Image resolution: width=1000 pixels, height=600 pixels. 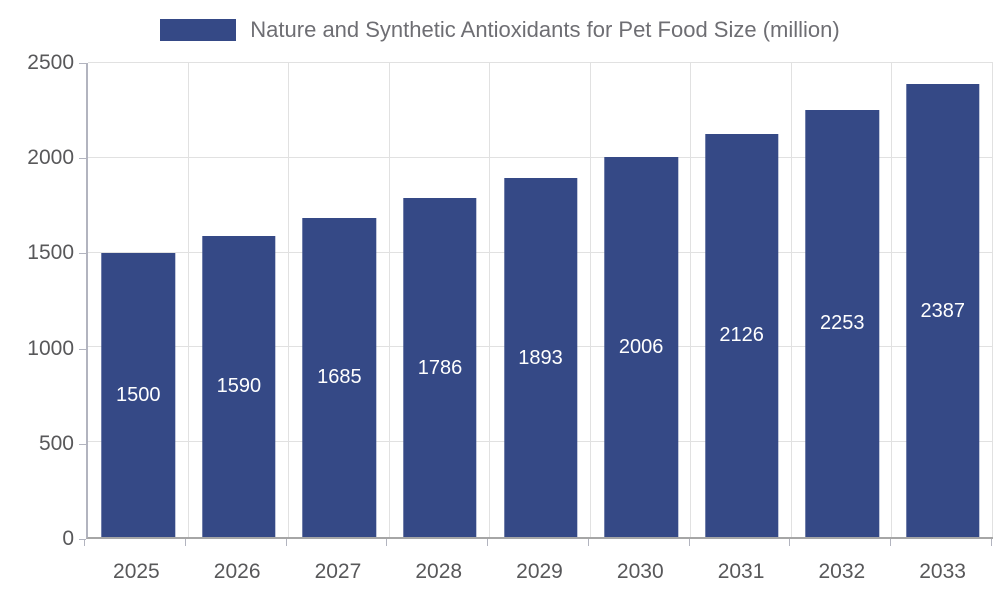 I want to click on bar-value-label: 1893, so click(x=540, y=357).